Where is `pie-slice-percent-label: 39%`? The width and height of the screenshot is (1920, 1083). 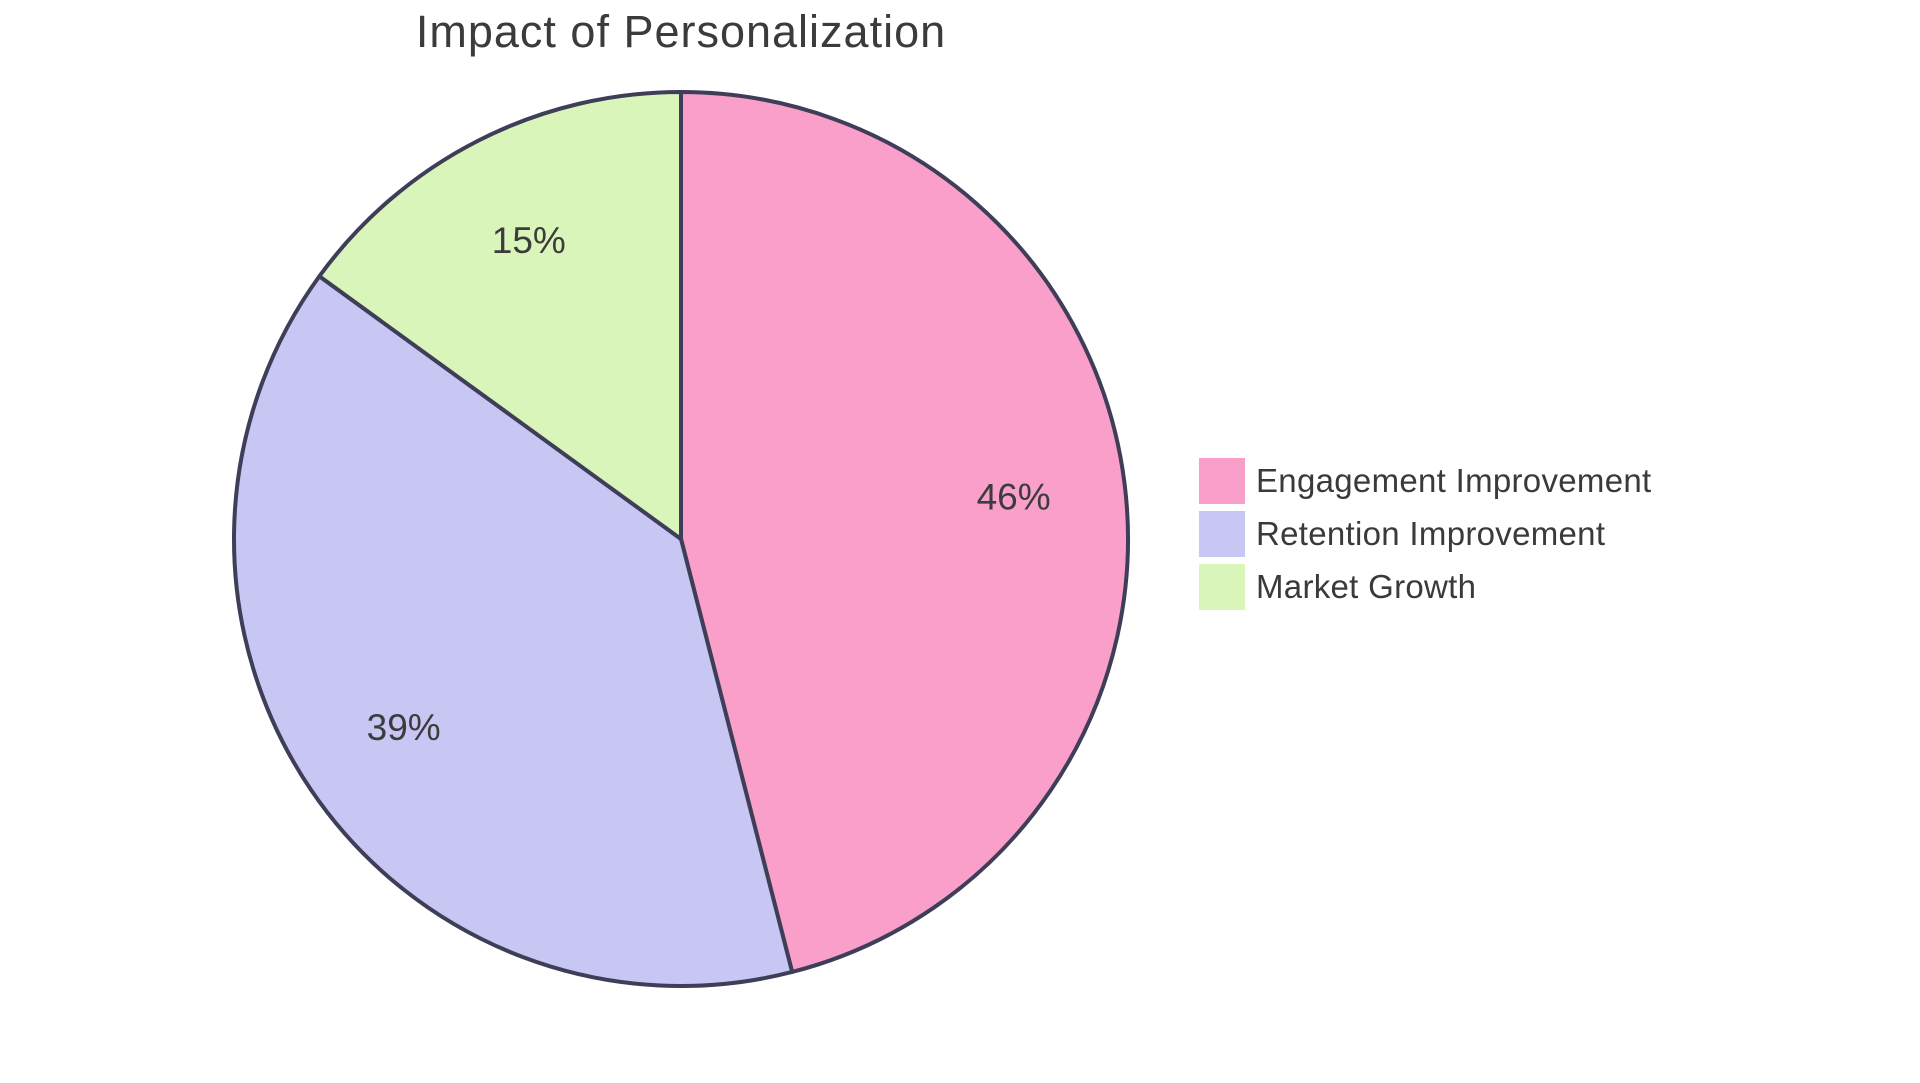 pie-slice-percent-label: 39% is located at coordinates (404, 727).